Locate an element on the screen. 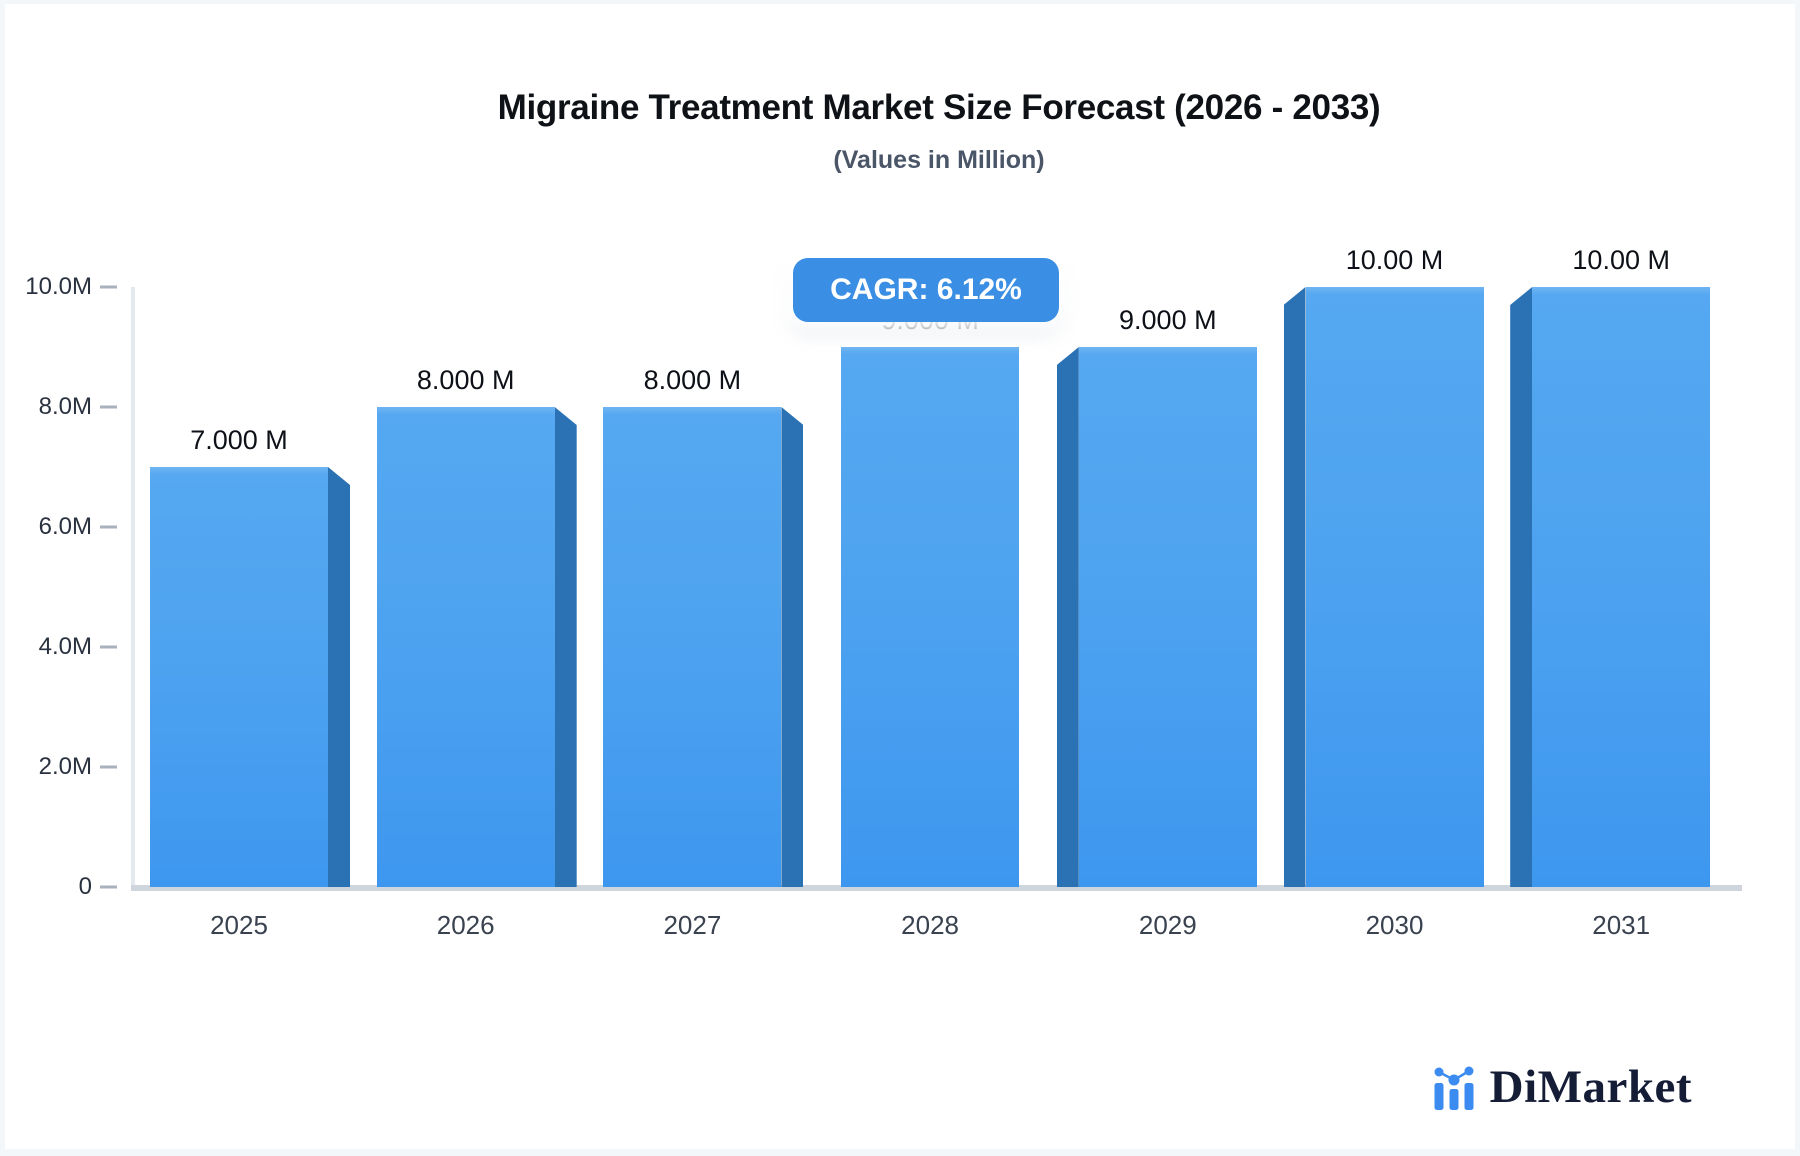 The image size is (1800, 1156). bar-value-label-2029: 9.000 M is located at coordinates (1168, 320).